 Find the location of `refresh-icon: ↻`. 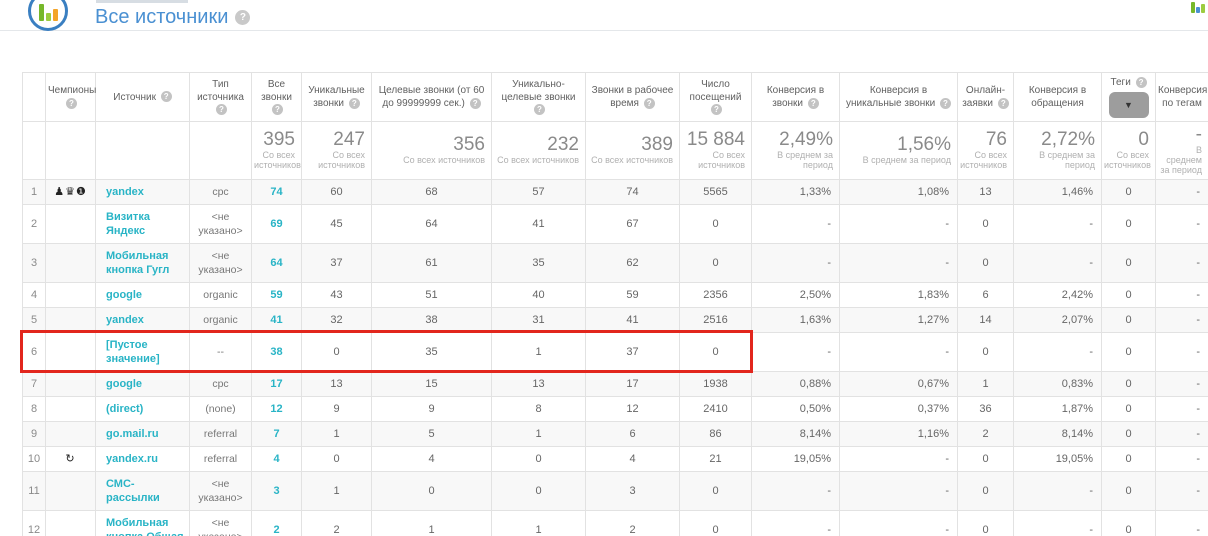

refresh-icon: ↻ is located at coordinates (70, 459).